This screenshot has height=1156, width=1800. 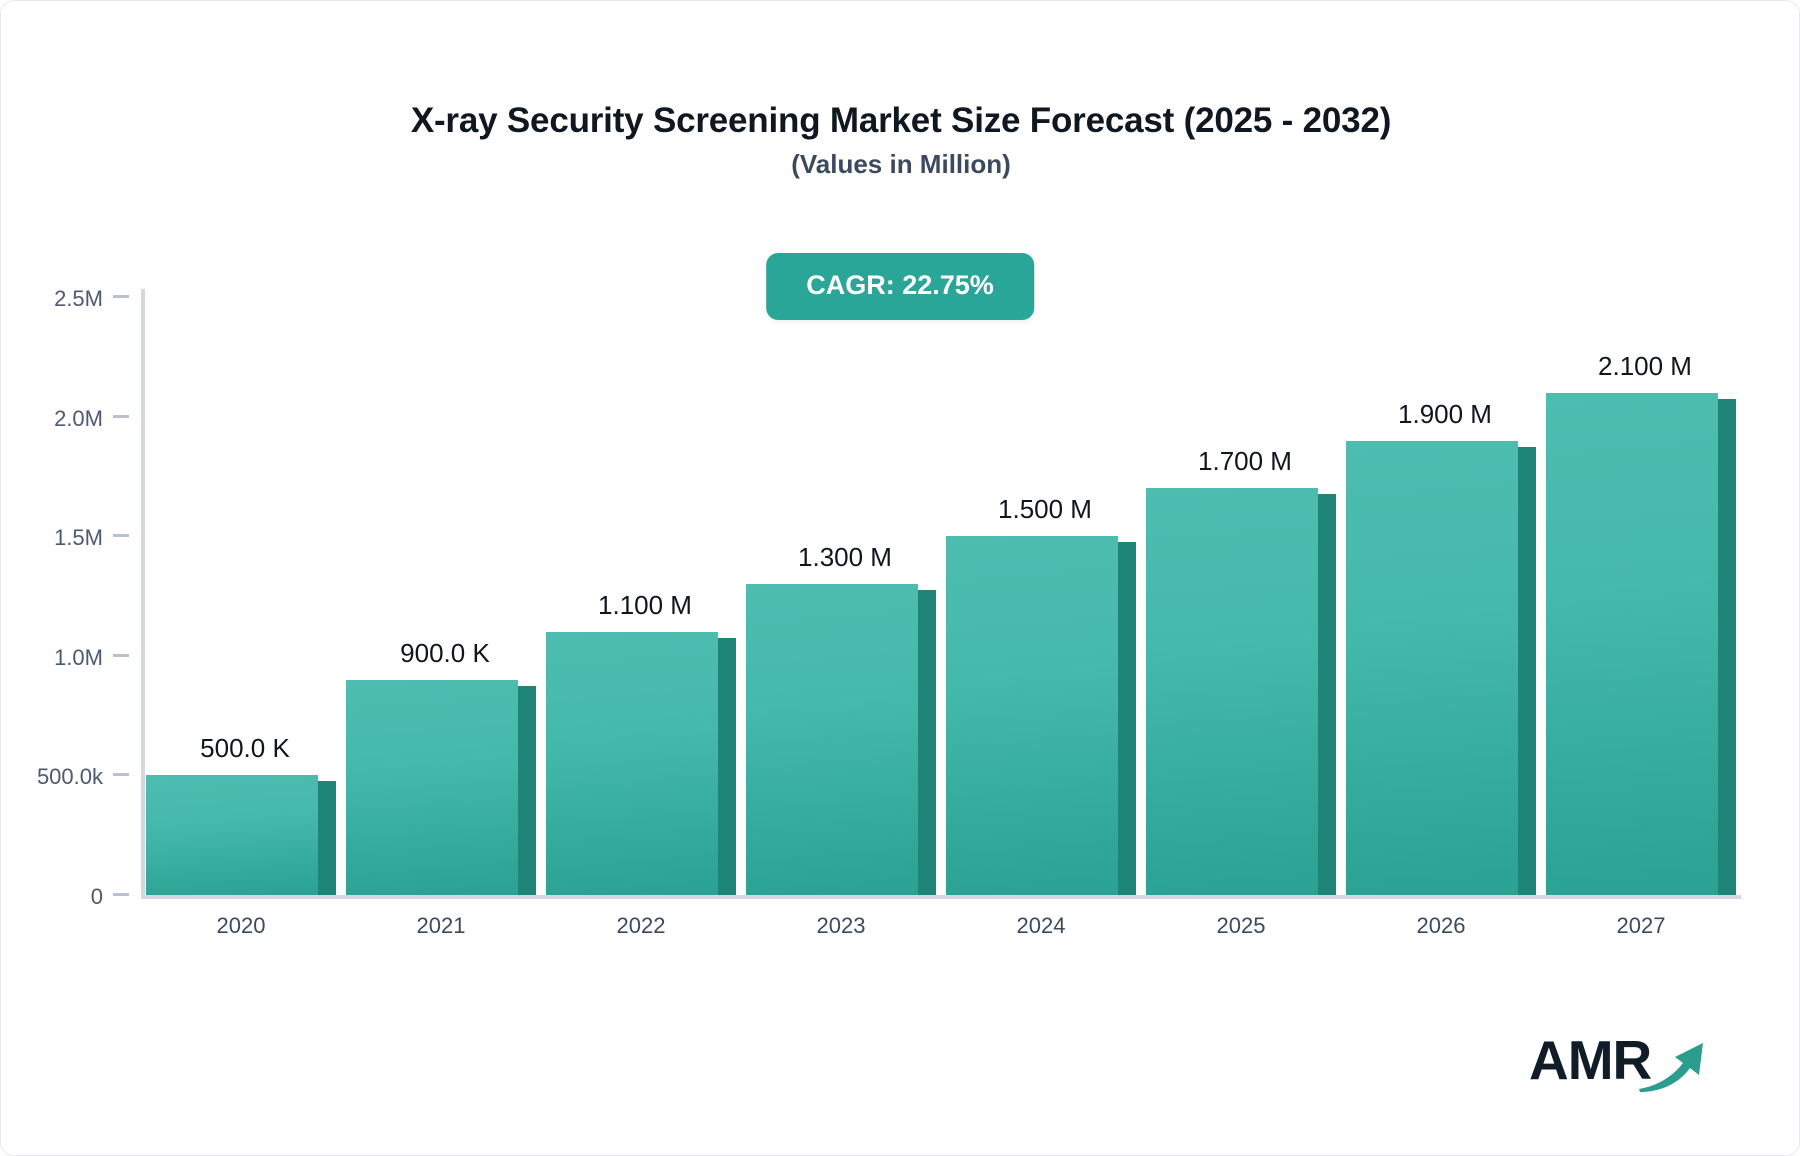 What do you see at coordinates (1445, 413) in the screenshot?
I see `bar-value-label: 1.900 M` at bounding box center [1445, 413].